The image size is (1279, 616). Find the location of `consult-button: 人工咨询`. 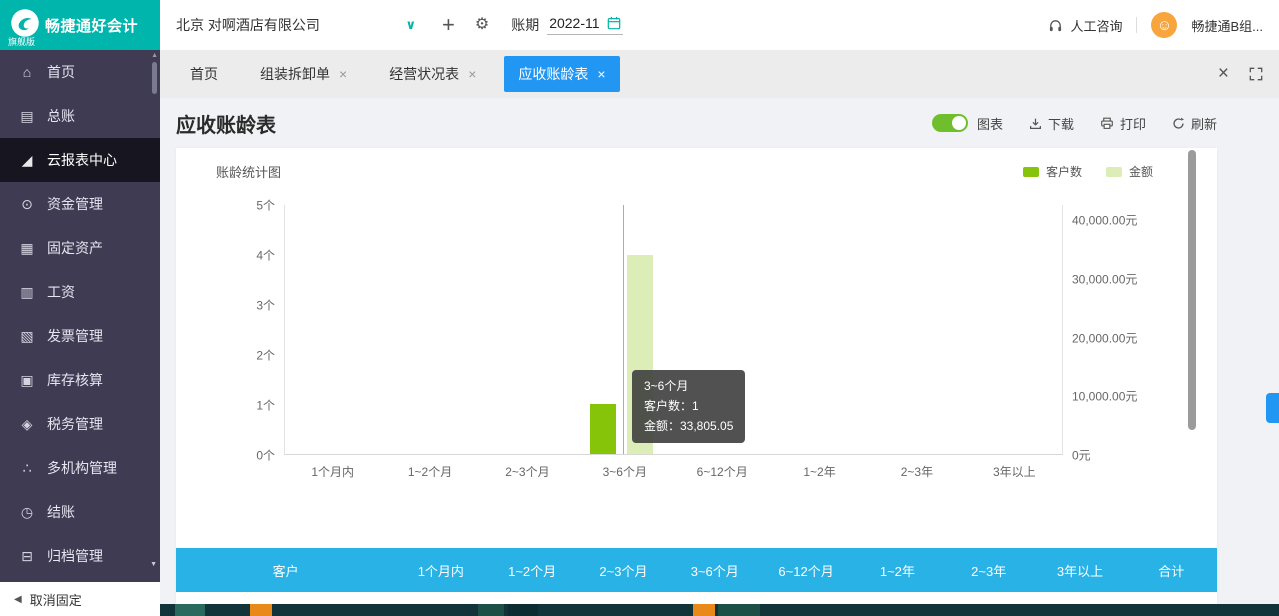

consult-button: 人工咨询 is located at coordinates (1085, 25).